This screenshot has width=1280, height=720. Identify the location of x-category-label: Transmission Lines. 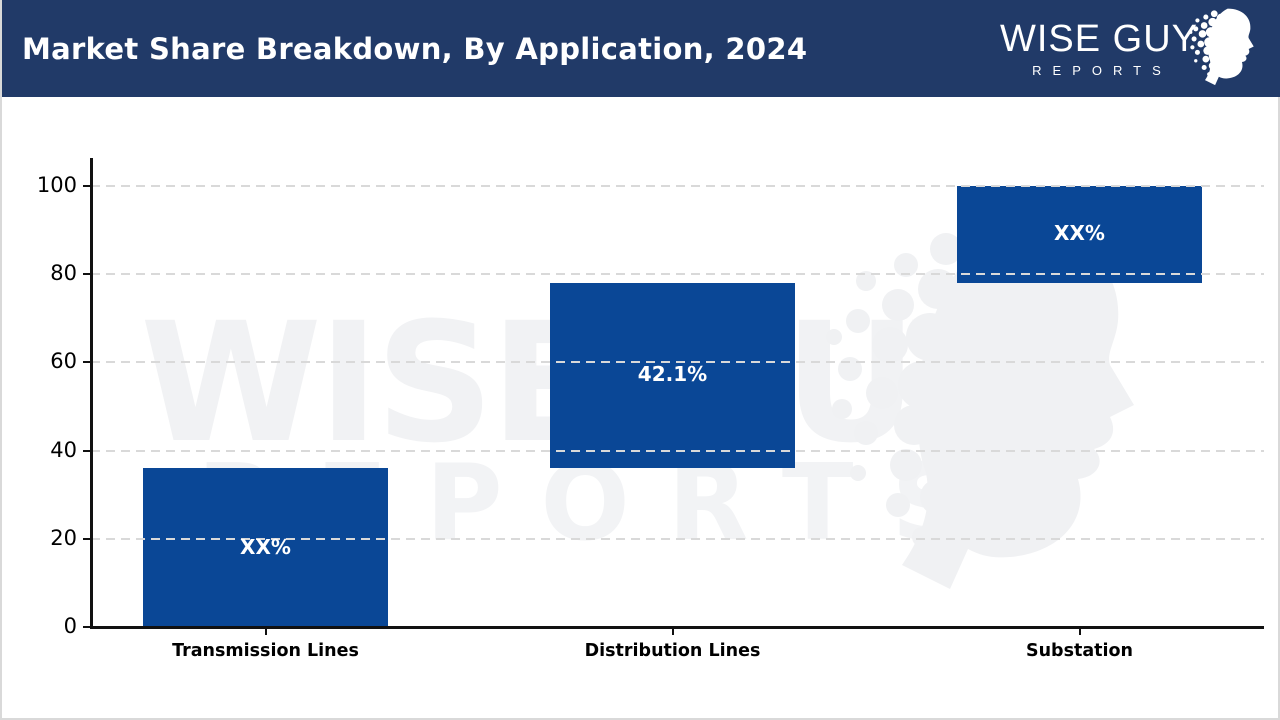
(265, 651).